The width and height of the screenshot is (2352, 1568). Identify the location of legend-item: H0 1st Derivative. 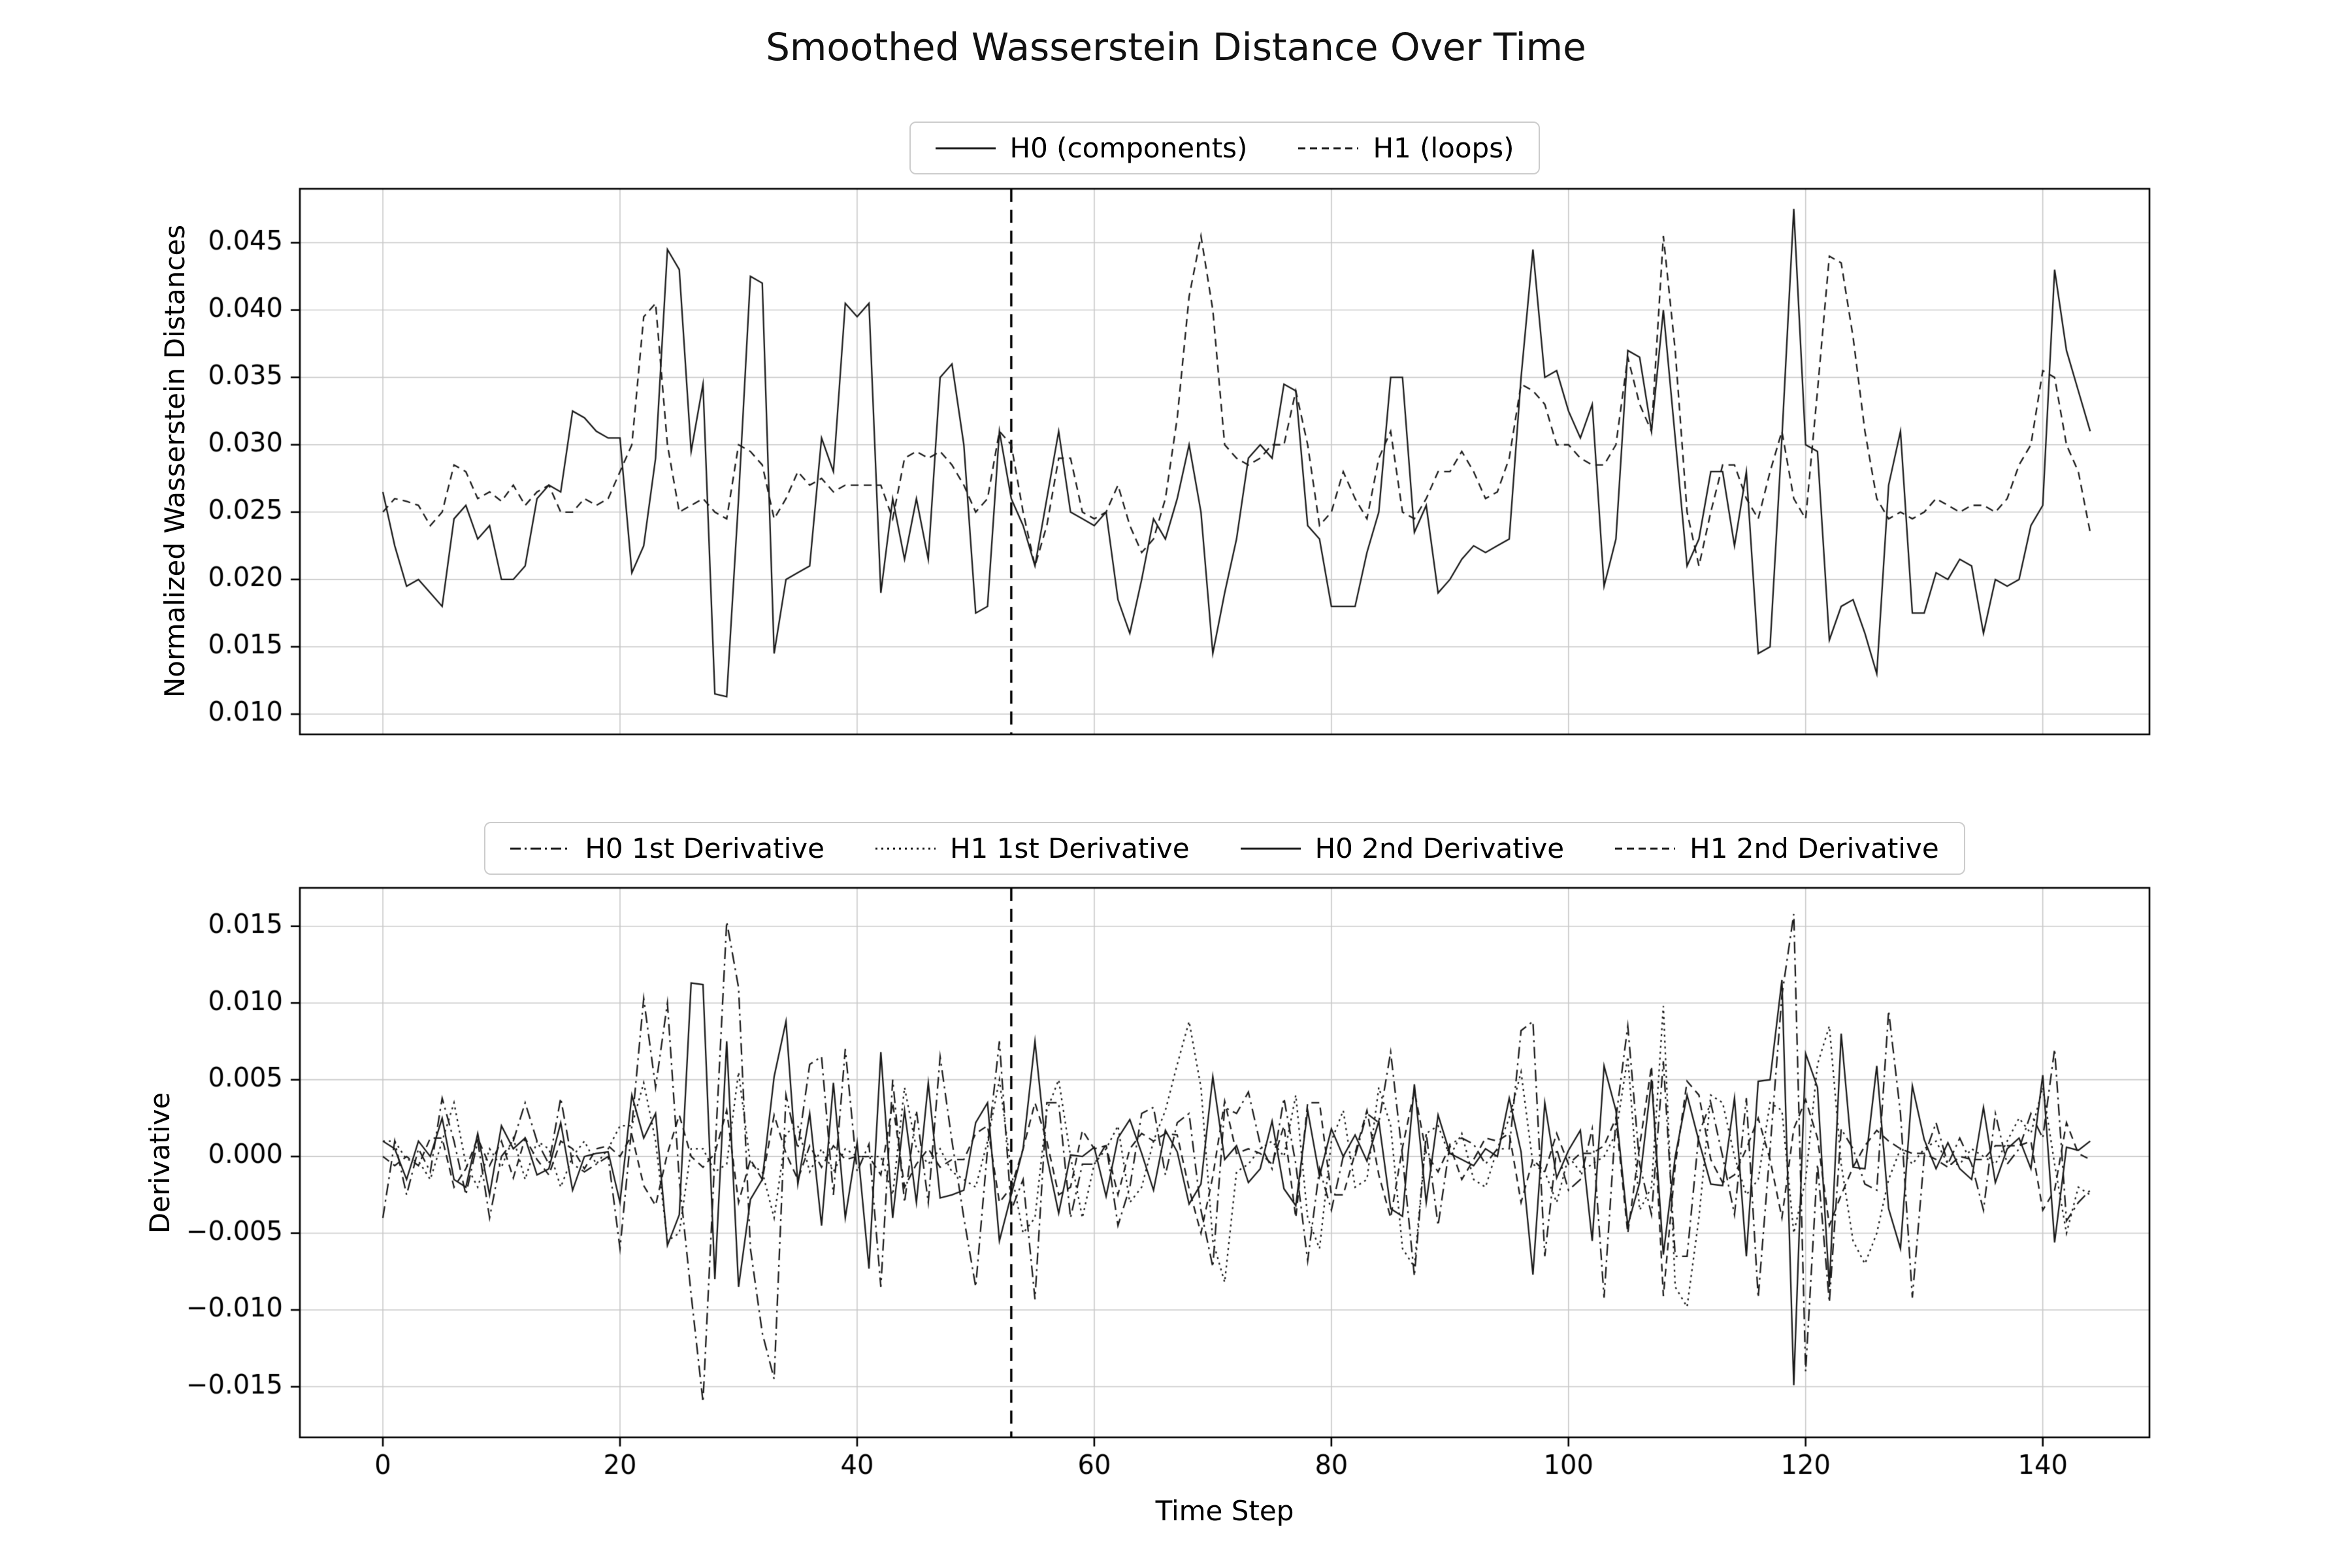
(667, 848).